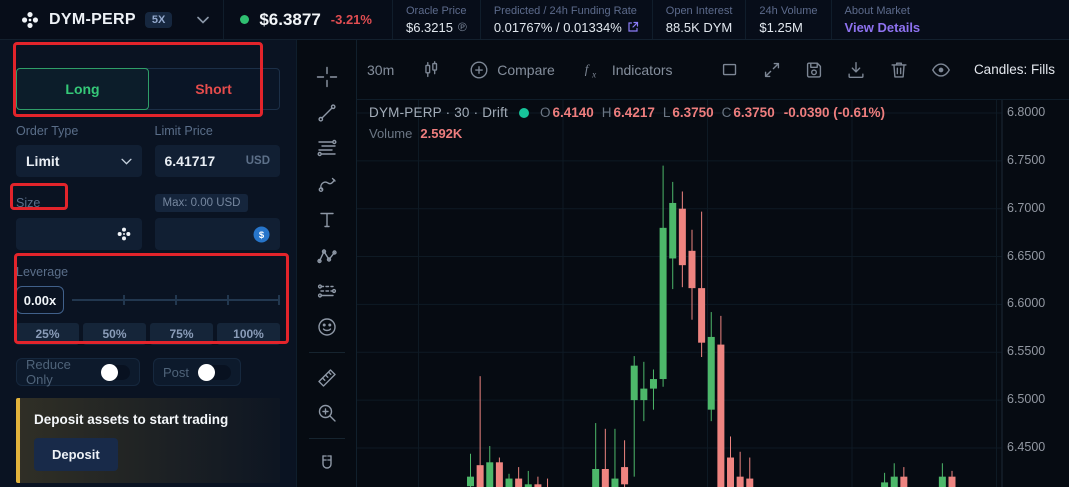 Image resolution: width=1069 pixels, height=487 pixels. I want to click on direction-tabs: Long Short, so click(148, 89).